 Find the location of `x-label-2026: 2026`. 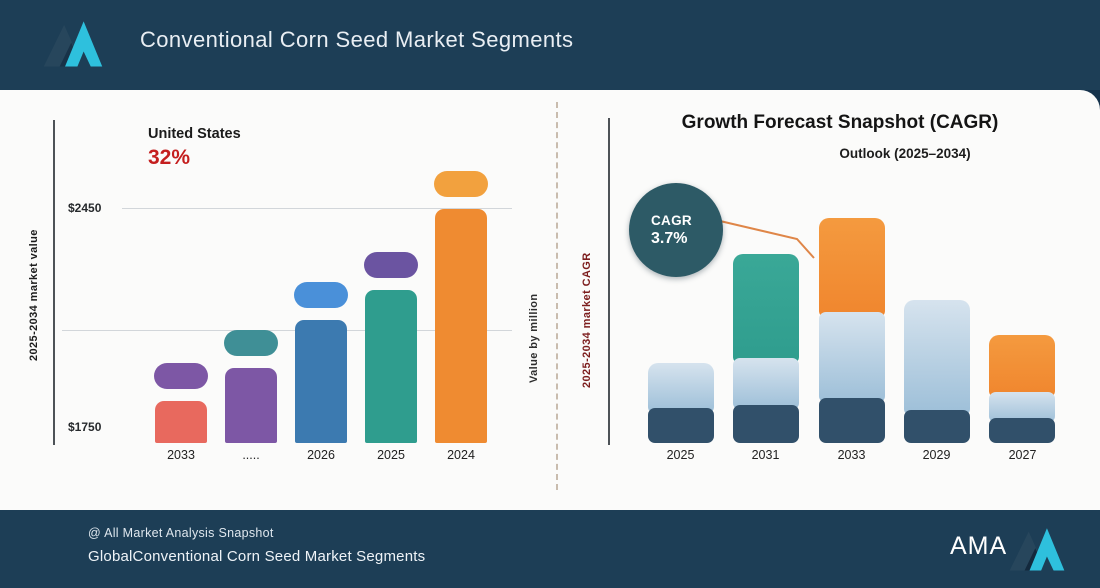

x-label-2026: 2026 is located at coordinates (321, 455).